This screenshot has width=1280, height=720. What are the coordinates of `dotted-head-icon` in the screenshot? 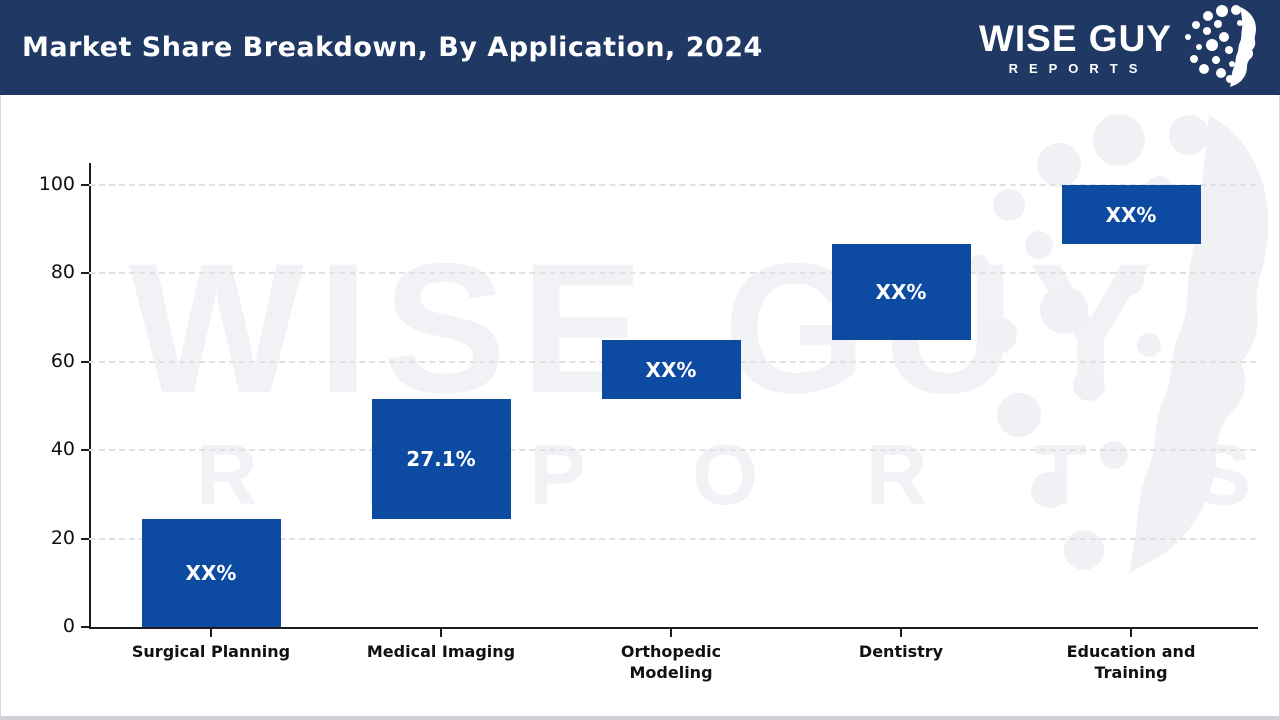 It's located at (1216, 48).